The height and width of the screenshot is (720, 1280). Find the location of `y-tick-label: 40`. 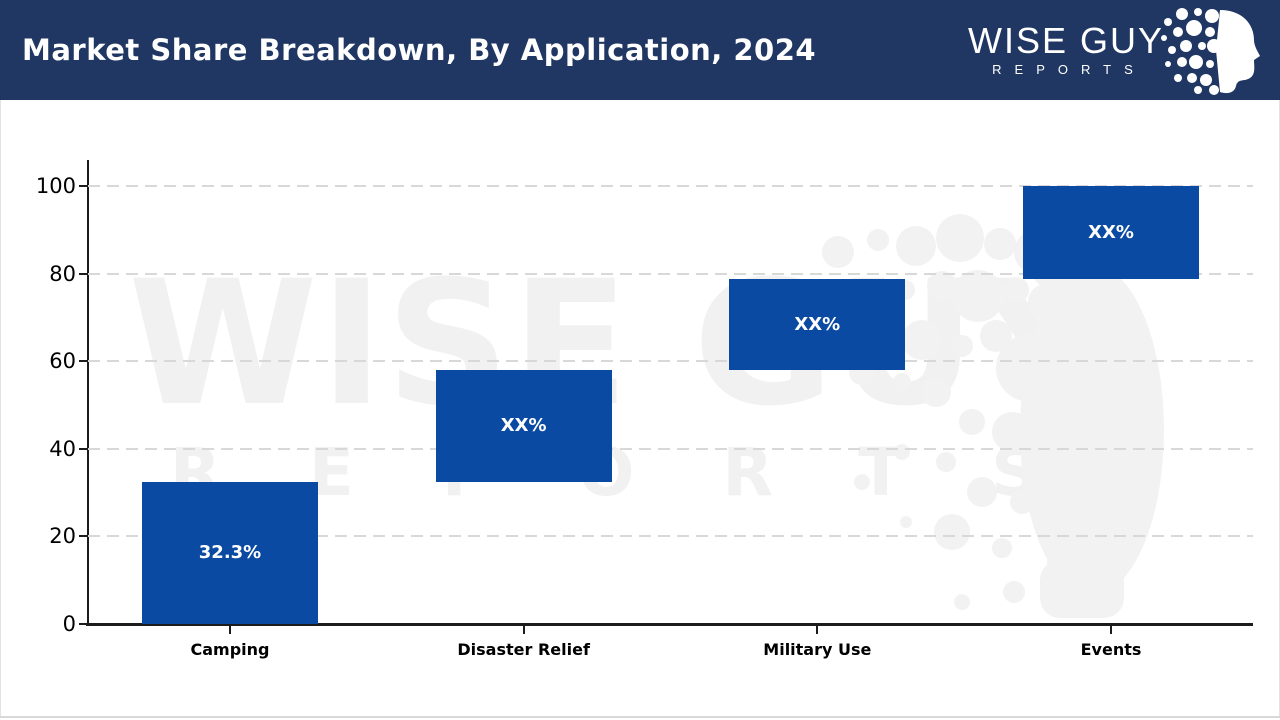

y-tick-label: 40 is located at coordinates (62, 448).